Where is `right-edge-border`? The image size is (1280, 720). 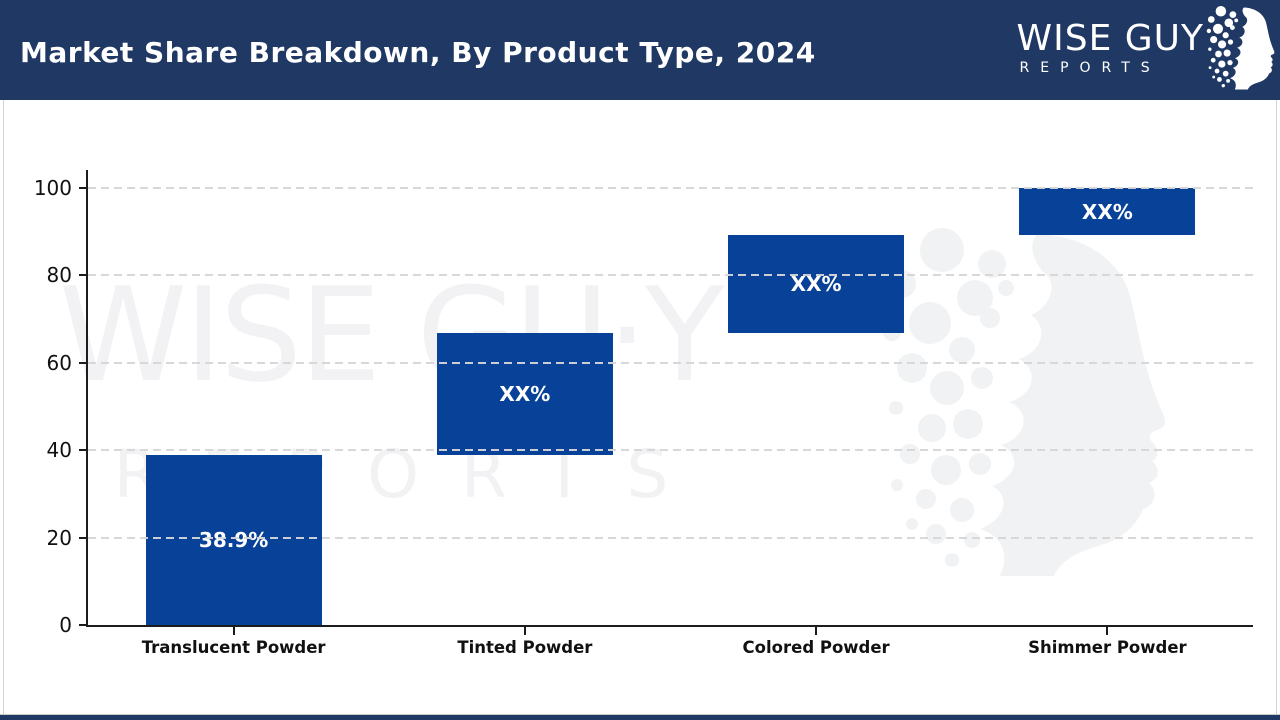
right-edge-border is located at coordinates (1276, 407).